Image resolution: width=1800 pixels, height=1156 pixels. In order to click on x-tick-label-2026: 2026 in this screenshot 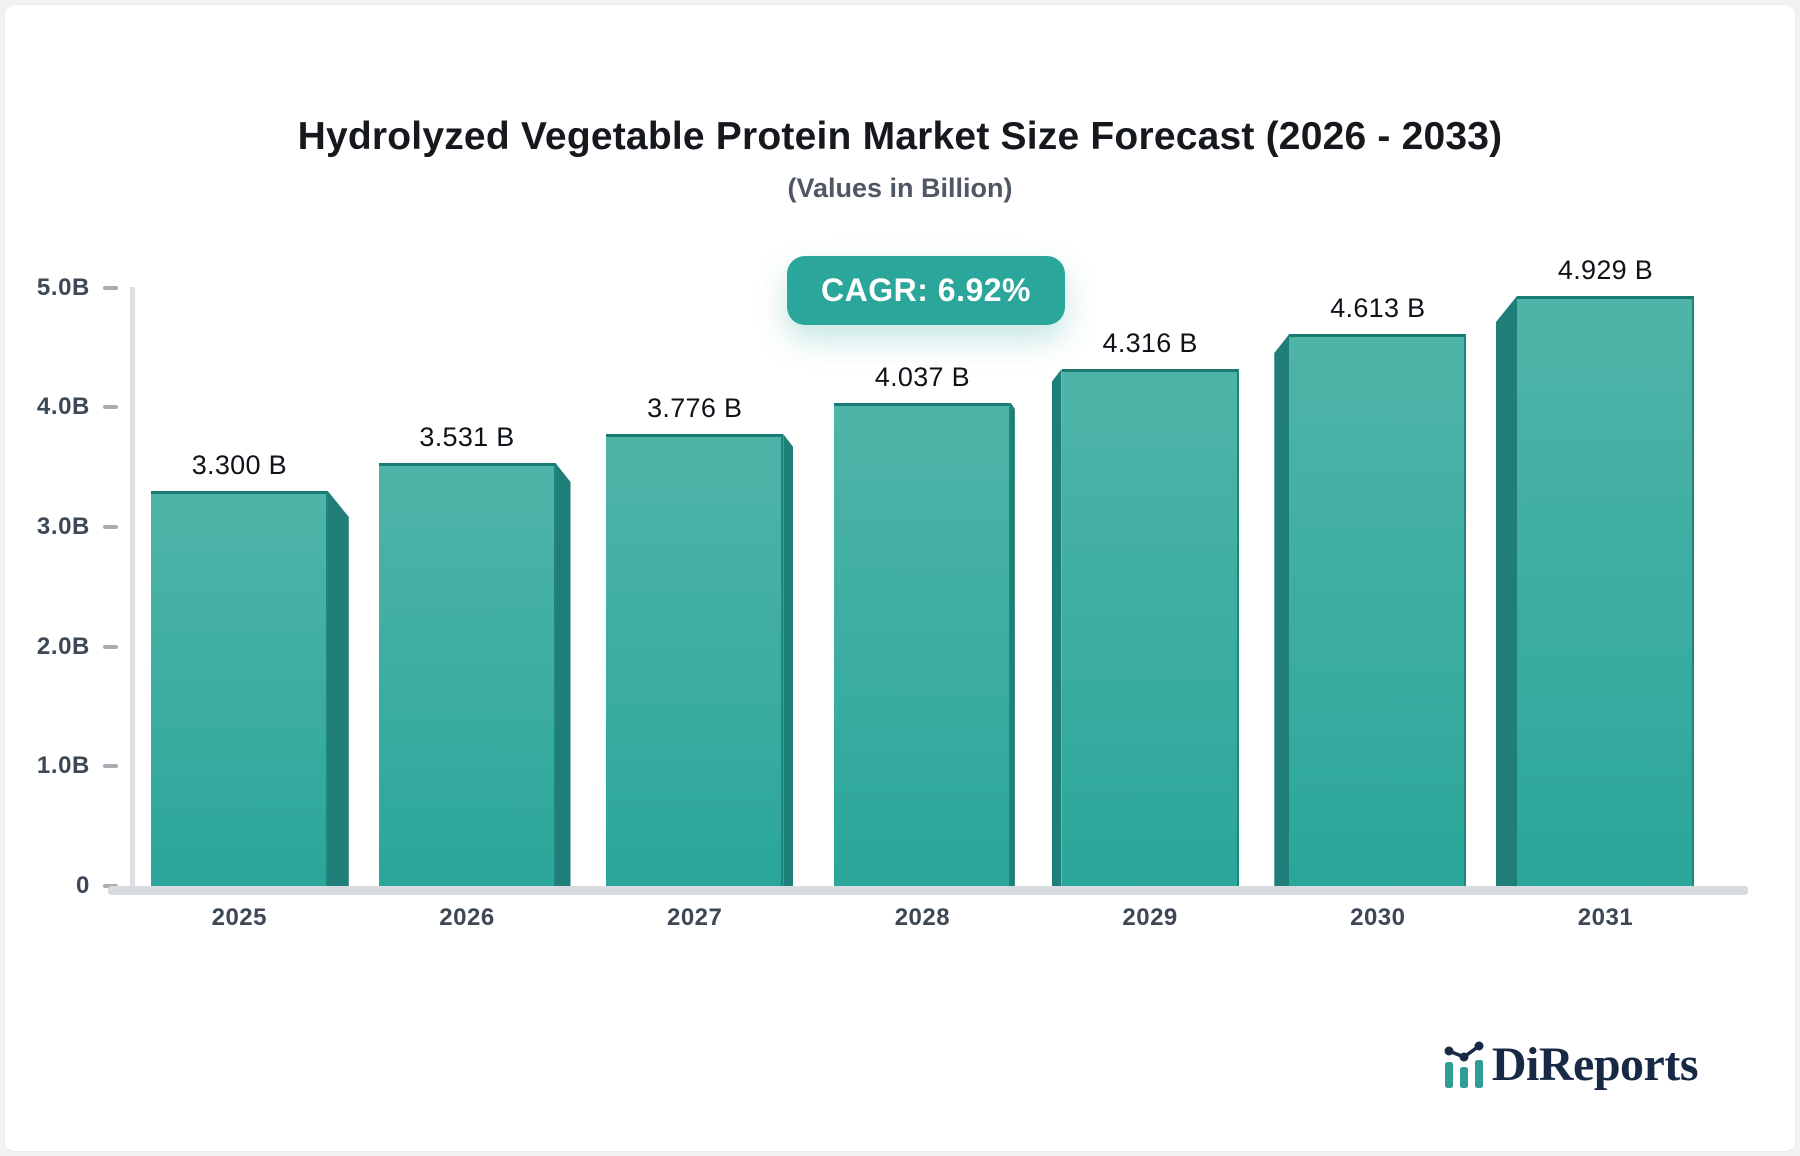, I will do `click(467, 917)`.